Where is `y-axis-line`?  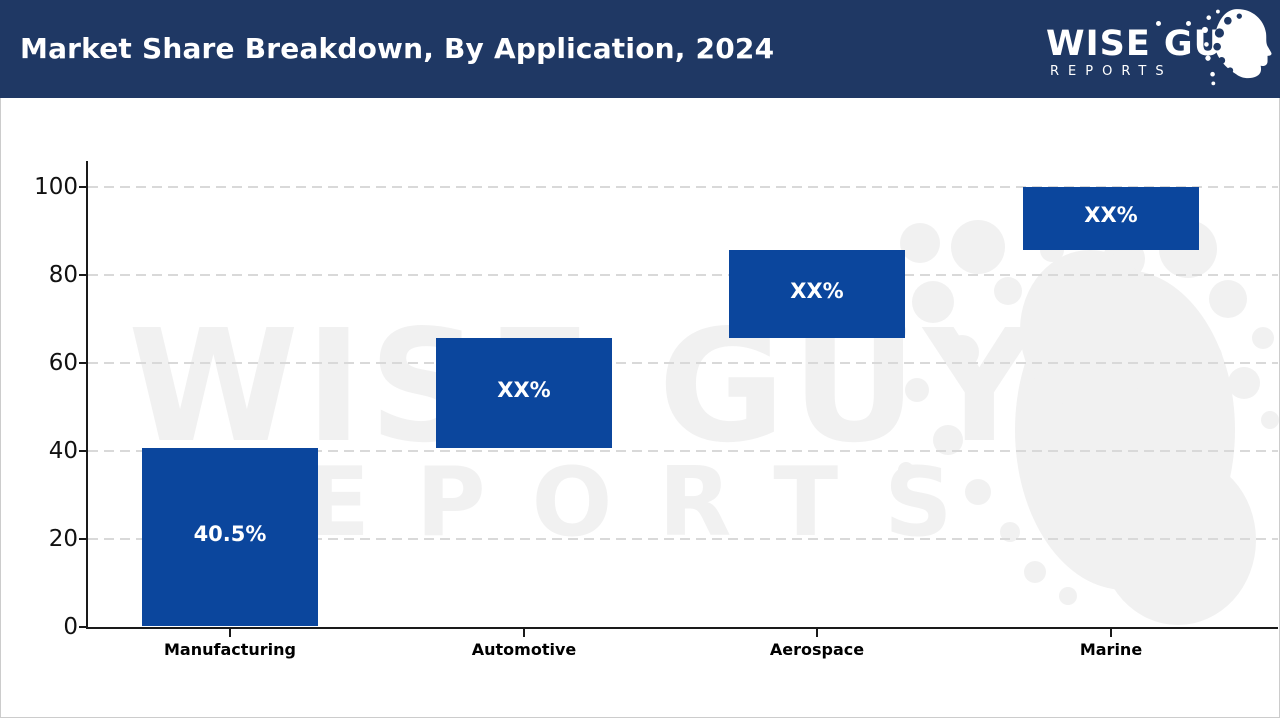 y-axis-line is located at coordinates (87, 395).